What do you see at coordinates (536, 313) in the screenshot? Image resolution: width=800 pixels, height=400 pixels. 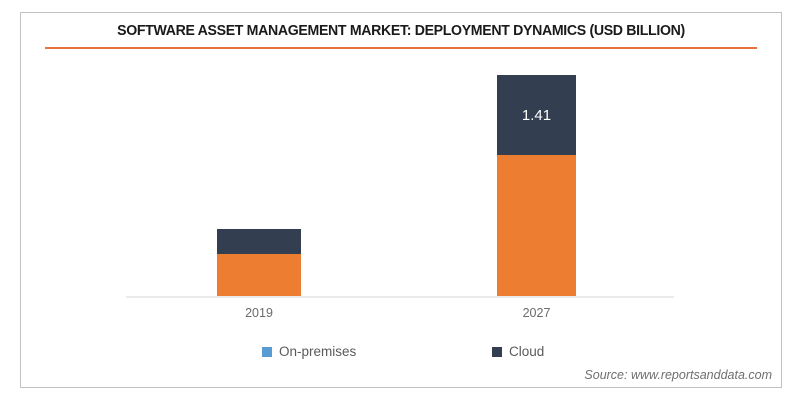 I see `x-tick-label-2027: 2027` at bounding box center [536, 313].